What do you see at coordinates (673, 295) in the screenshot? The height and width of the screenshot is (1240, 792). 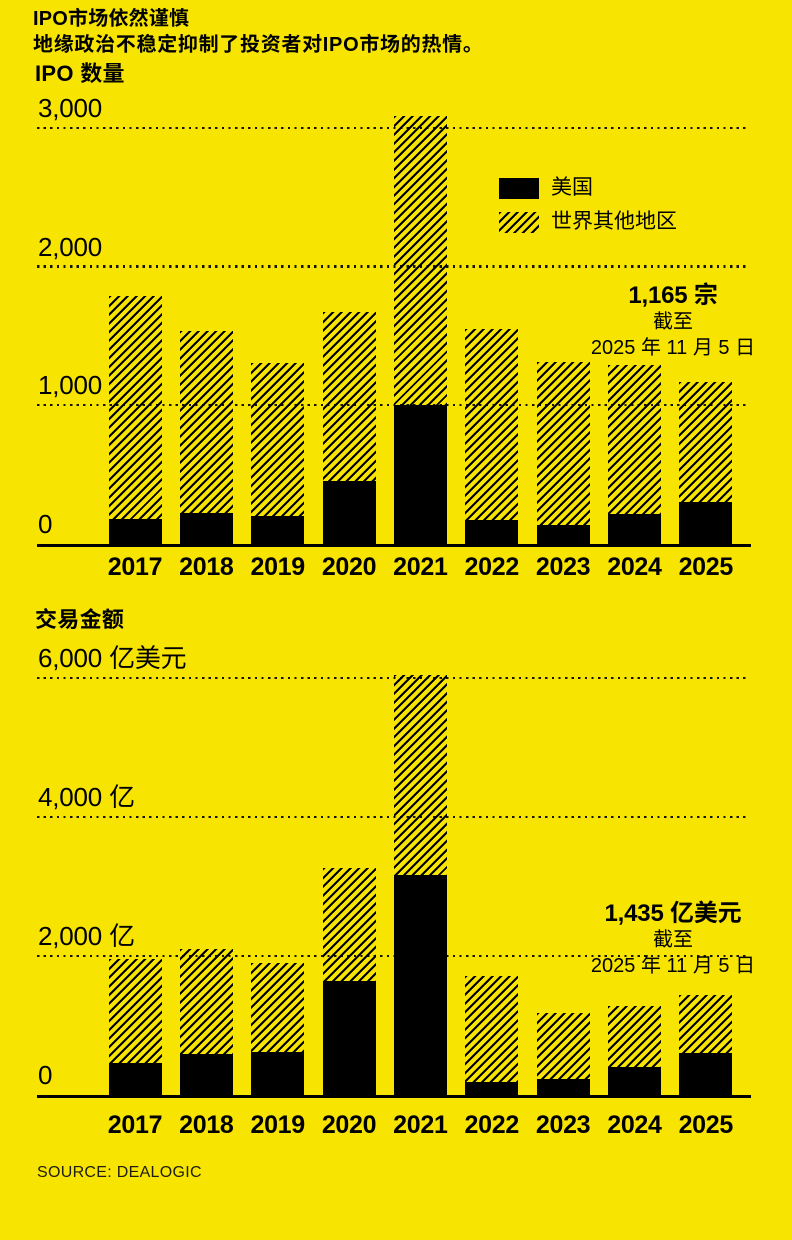 I see `annotation-ipo-count-value: 1,165 宗` at bounding box center [673, 295].